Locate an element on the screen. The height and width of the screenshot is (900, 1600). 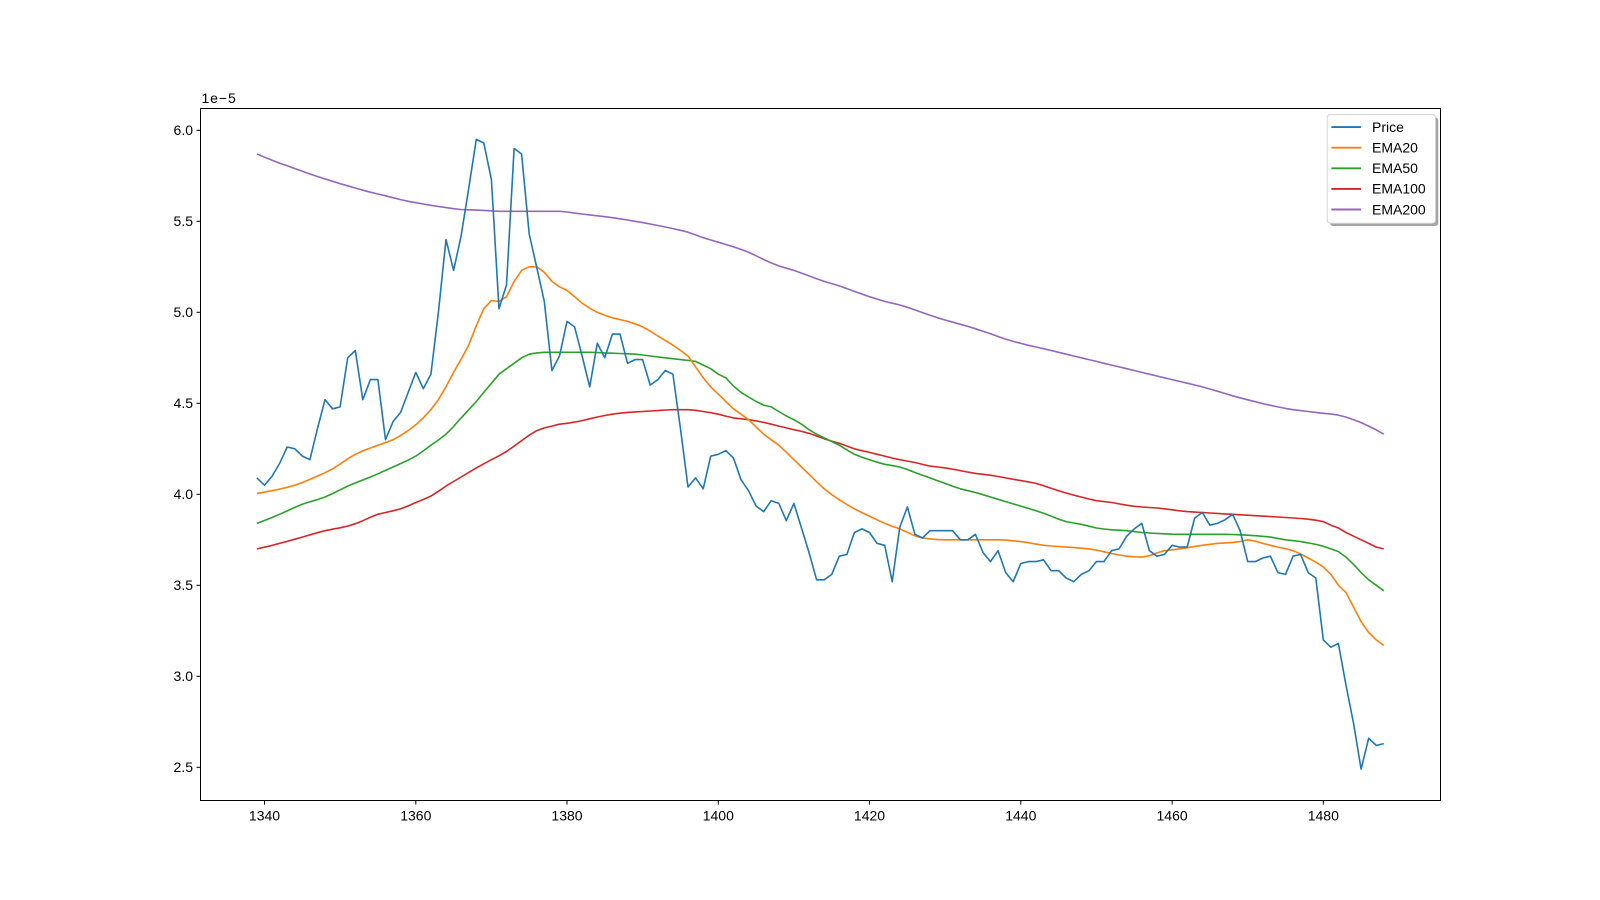
svg-text: 1440 is located at coordinates (1020, 816).